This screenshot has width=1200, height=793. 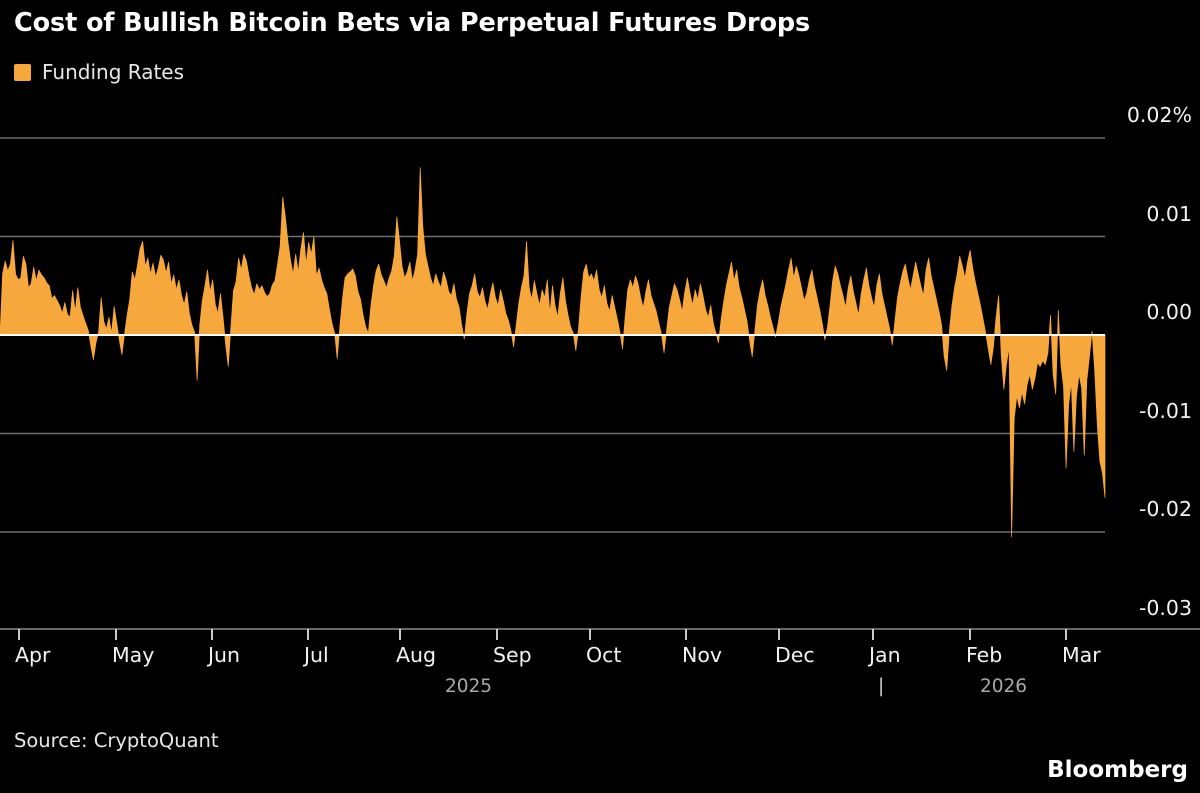 I want to click on y-axis-label-1: 0.01, so click(x=1169, y=213).